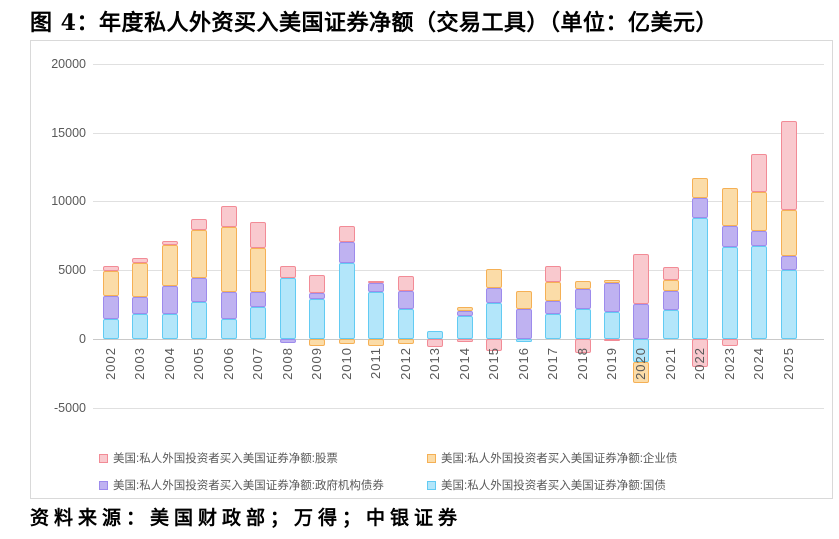  Describe the element at coordinates (670, 286) in the screenshot. I see `bar-segment-2021-corporate-bonds` at that location.